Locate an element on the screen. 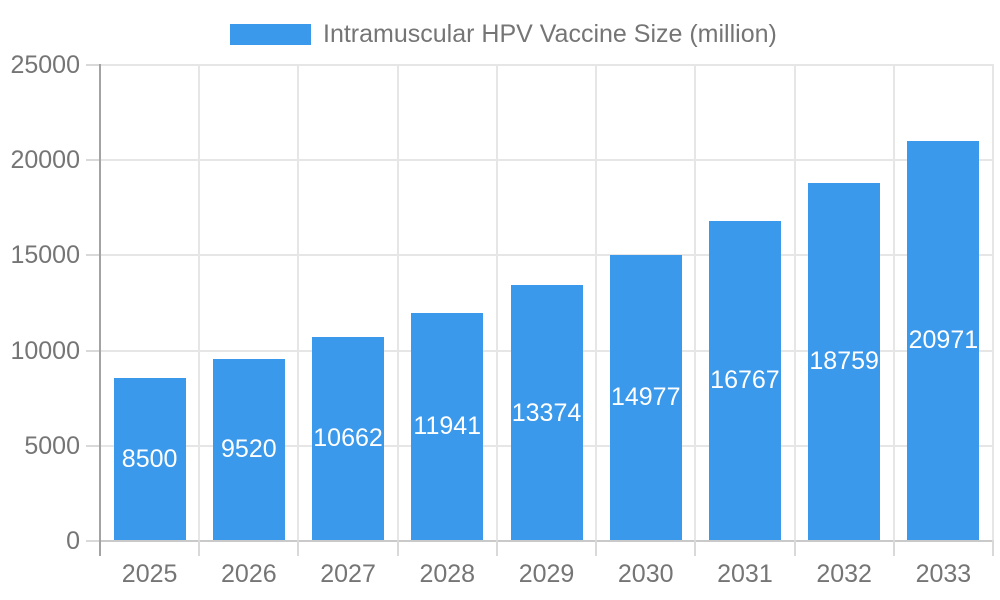 The height and width of the screenshot is (600, 1000). bar-2028 is located at coordinates (447, 426).